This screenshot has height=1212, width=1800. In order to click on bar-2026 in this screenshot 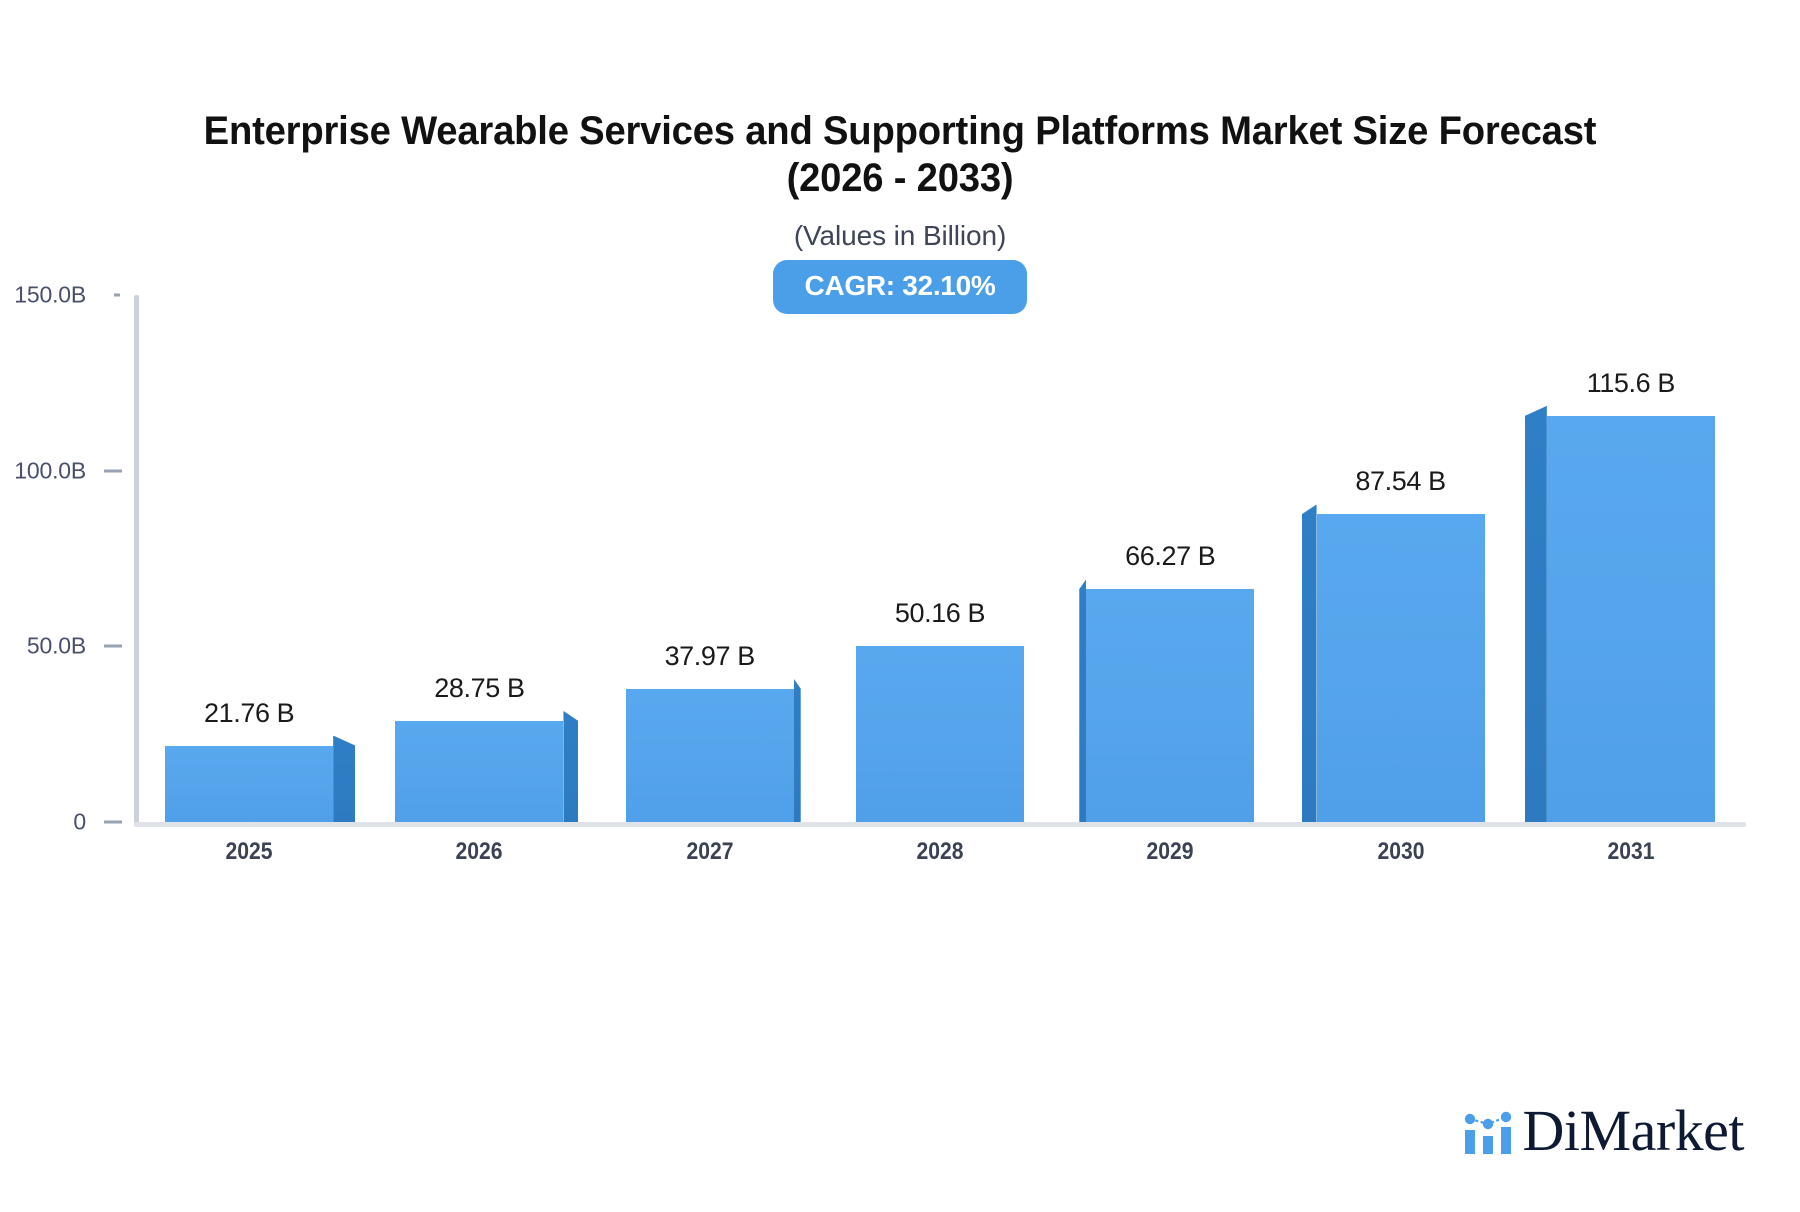, I will do `click(487, 766)`.